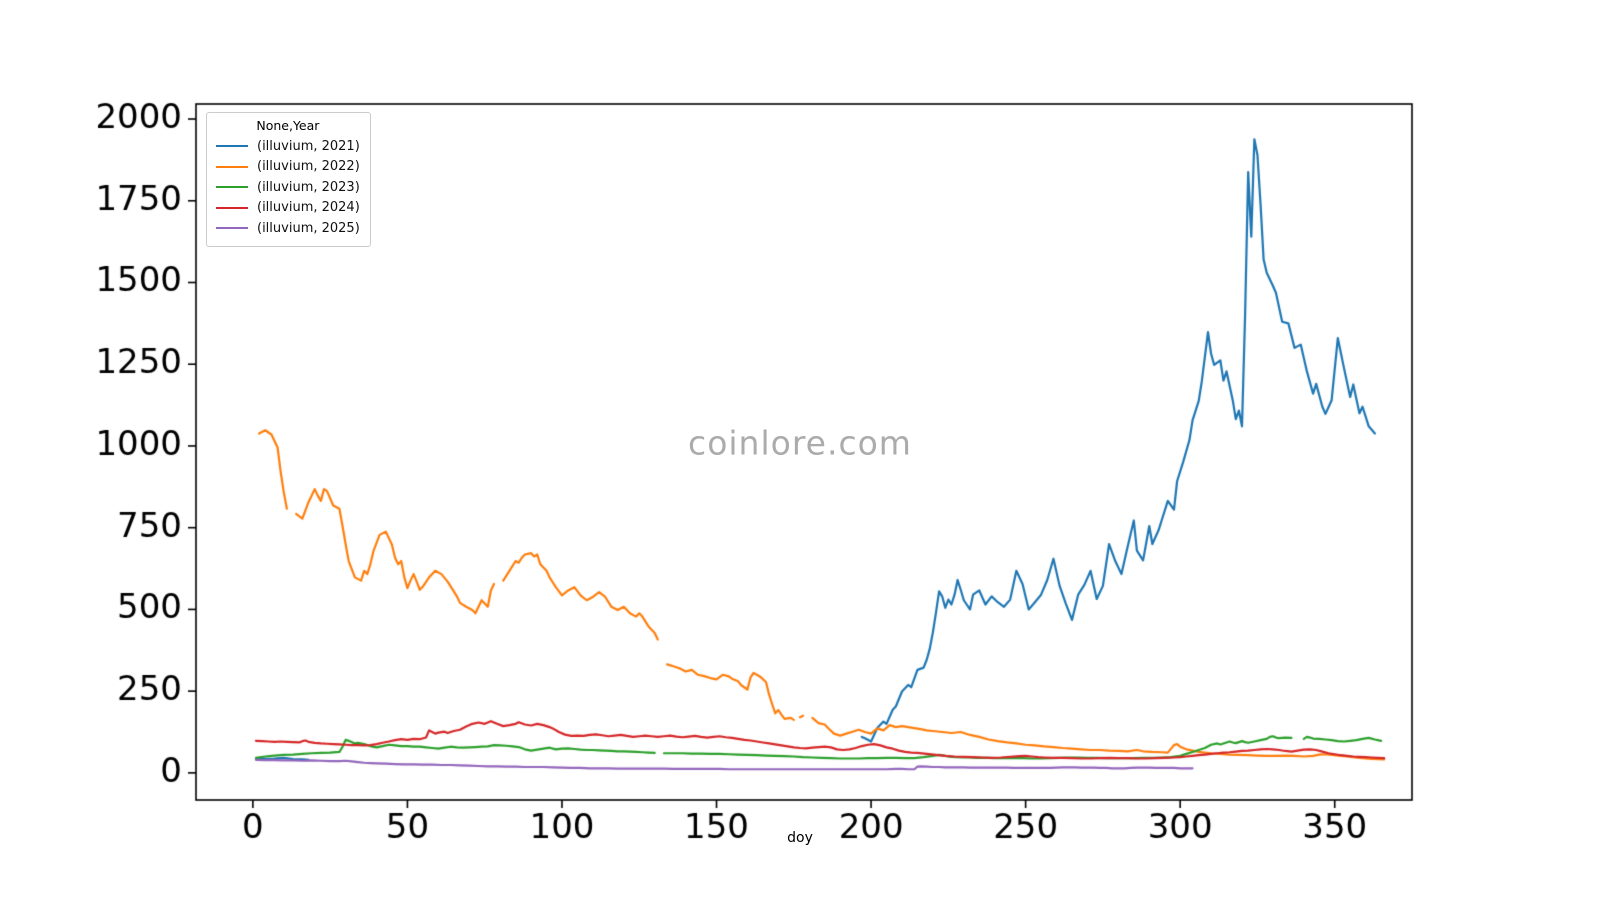 Image resolution: width=1600 pixels, height=900 pixels. Describe the element at coordinates (308, 187) in the screenshot. I see `legend-item-label: (illuvium, 2023)` at that location.